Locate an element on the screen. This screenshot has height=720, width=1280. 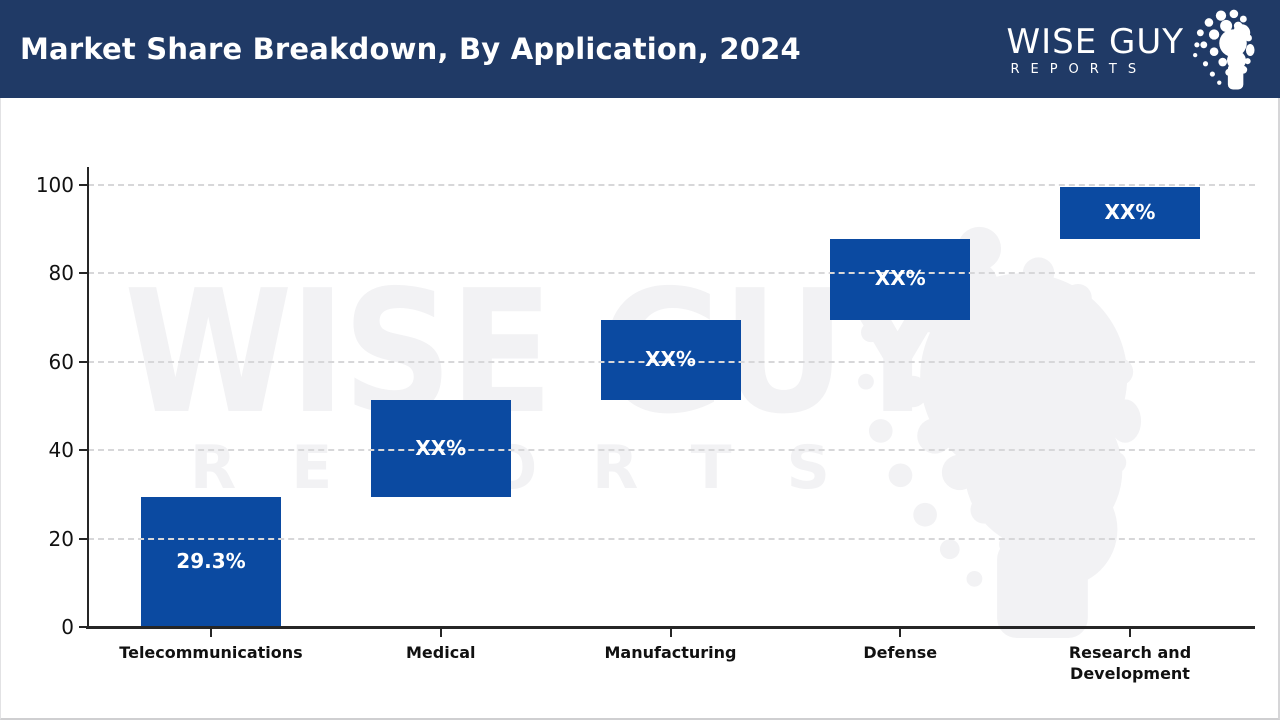
bar-medical is located at coordinates (440, 449).